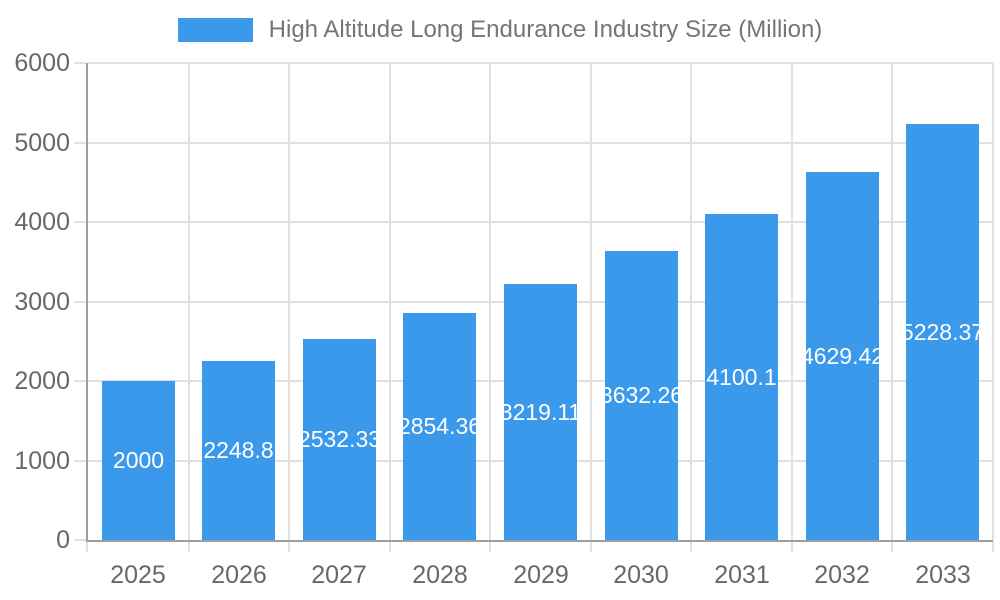 This screenshot has height=600, width=1000. What do you see at coordinates (42, 222) in the screenshot?
I see `y-tick-label: 4000` at bounding box center [42, 222].